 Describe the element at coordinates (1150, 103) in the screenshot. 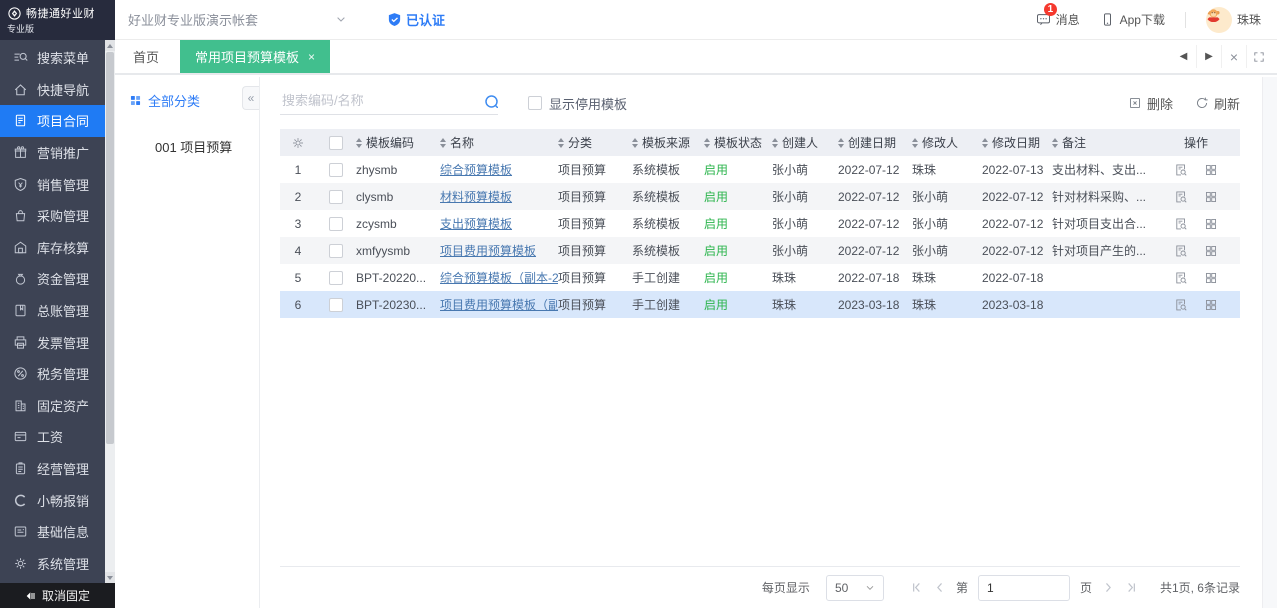

I see `delete-button: 删除` at that location.